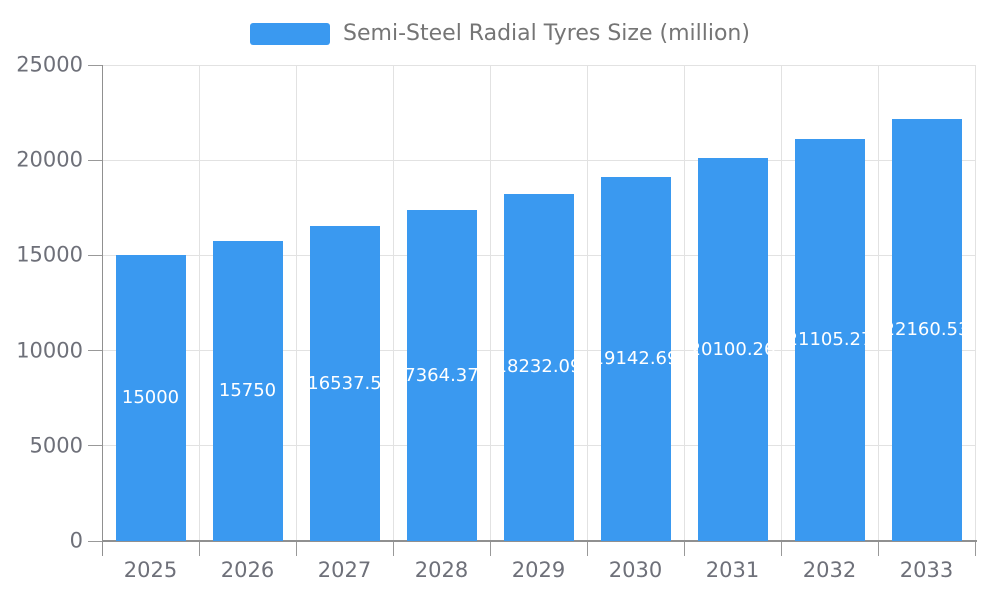 This screenshot has height=600, width=1000. I want to click on y-tick-label: 20000, so click(49, 159).